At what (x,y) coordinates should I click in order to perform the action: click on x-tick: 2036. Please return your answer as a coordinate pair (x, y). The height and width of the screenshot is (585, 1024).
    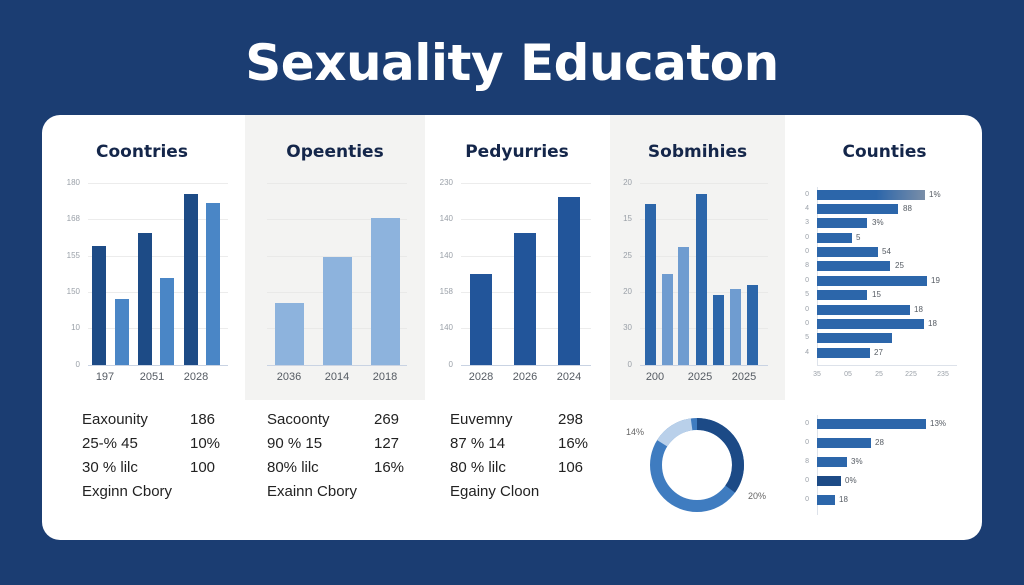
    Looking at the image, I should click on (289, 377).